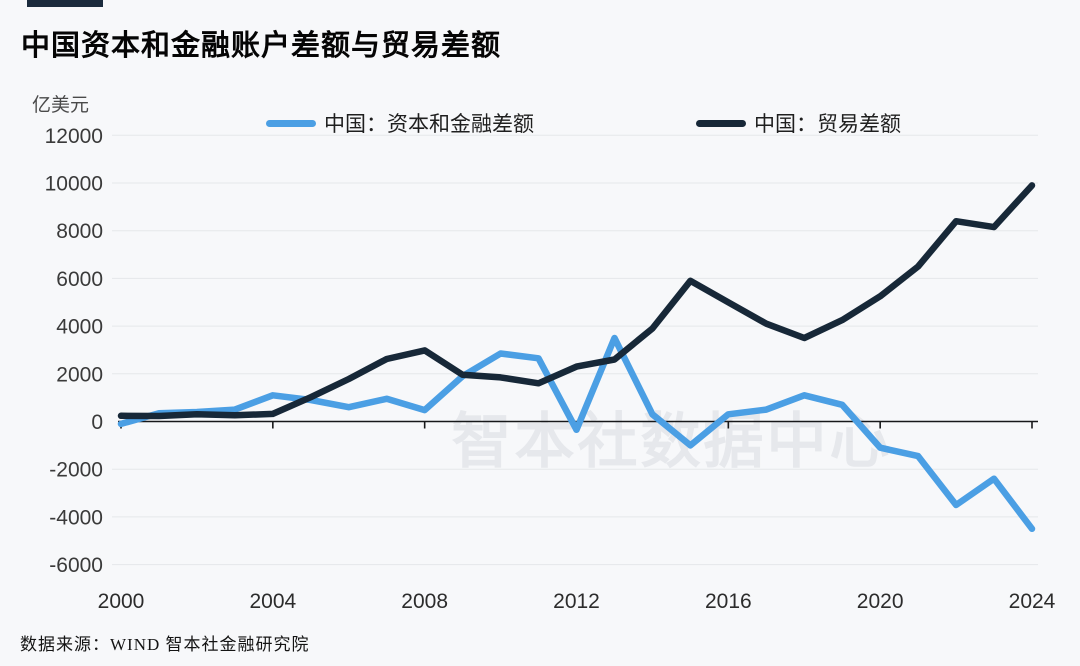 This screenshot has height=666, width=1080. What do you see at coordinates (721, 123) in the screenshot?
I see `legend-swatch-trade` at bounding box center [721, 123].